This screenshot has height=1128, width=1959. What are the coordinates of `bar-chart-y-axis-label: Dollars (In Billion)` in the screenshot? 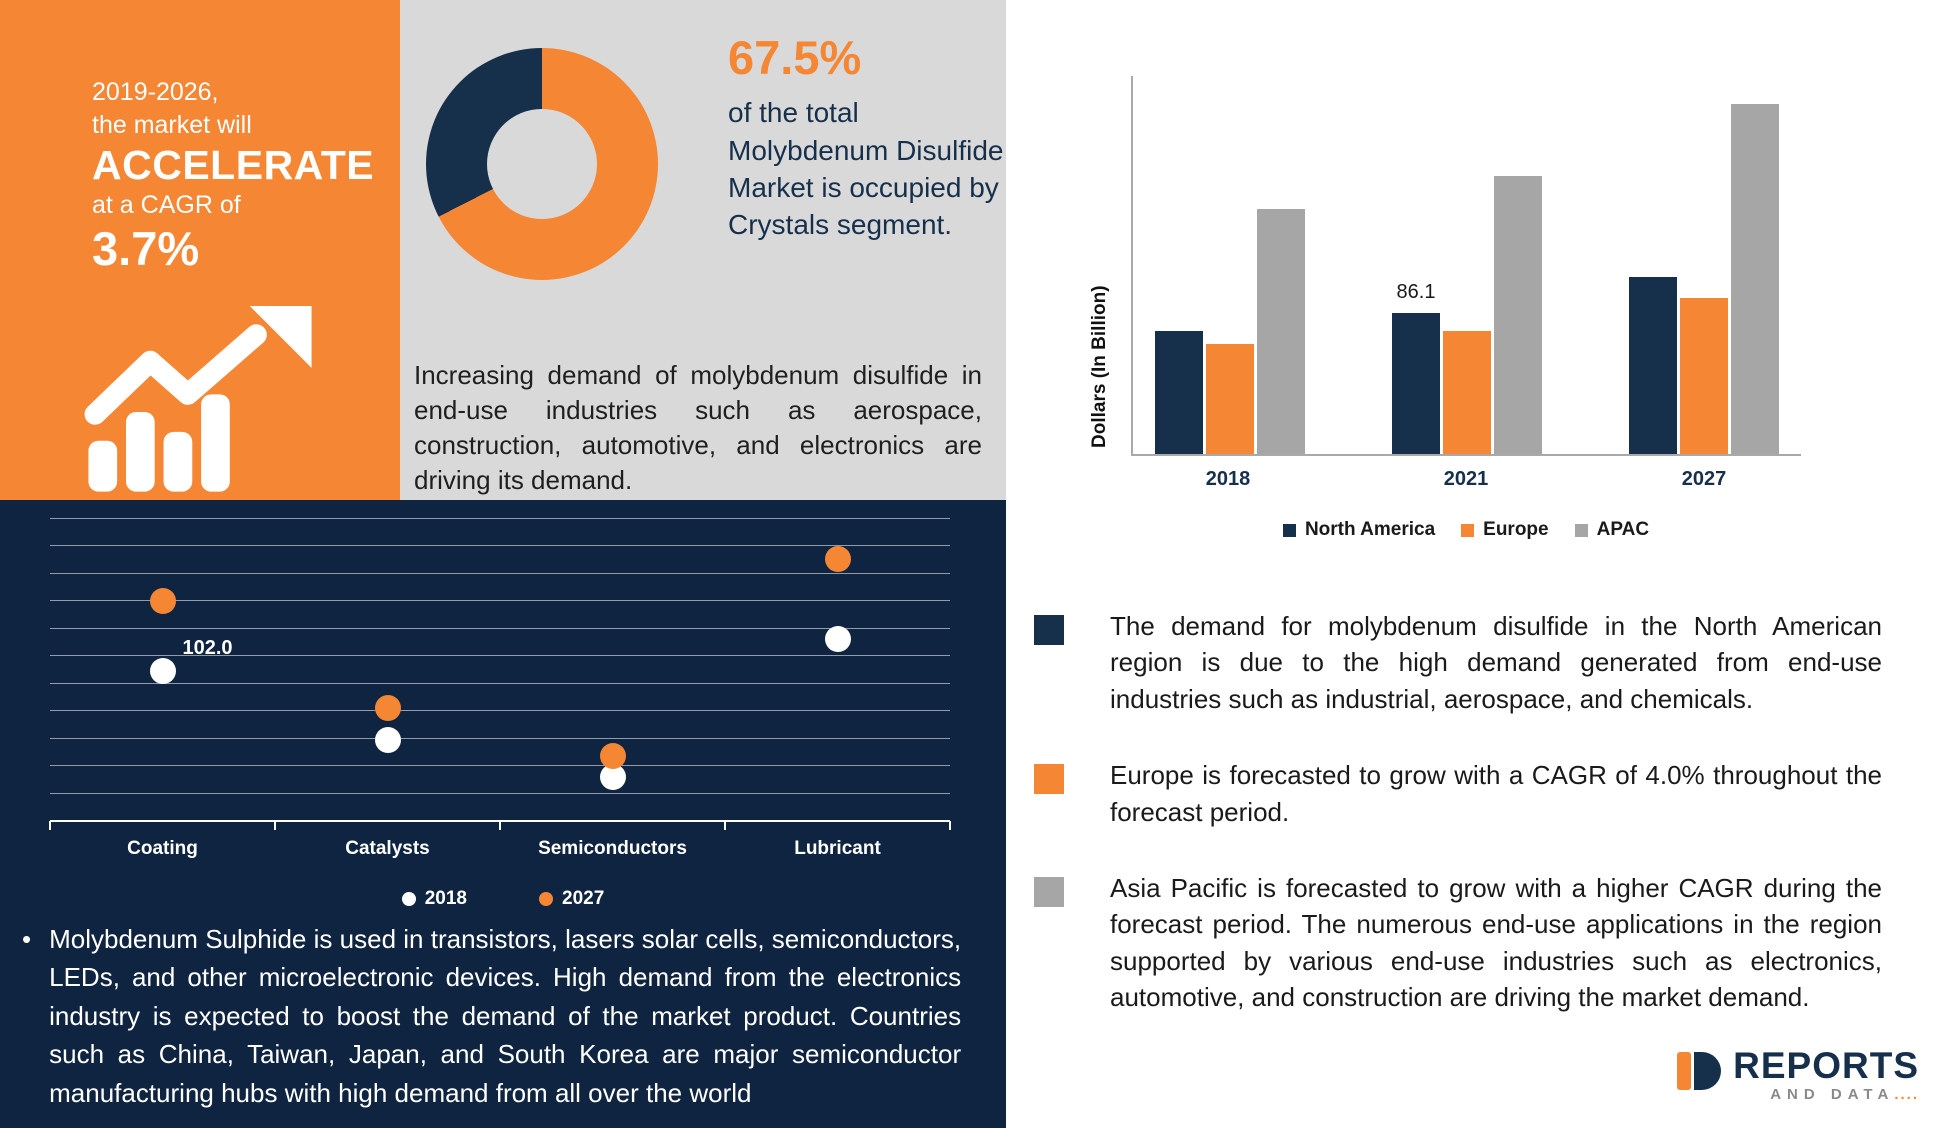 It's located at (1099, 366).